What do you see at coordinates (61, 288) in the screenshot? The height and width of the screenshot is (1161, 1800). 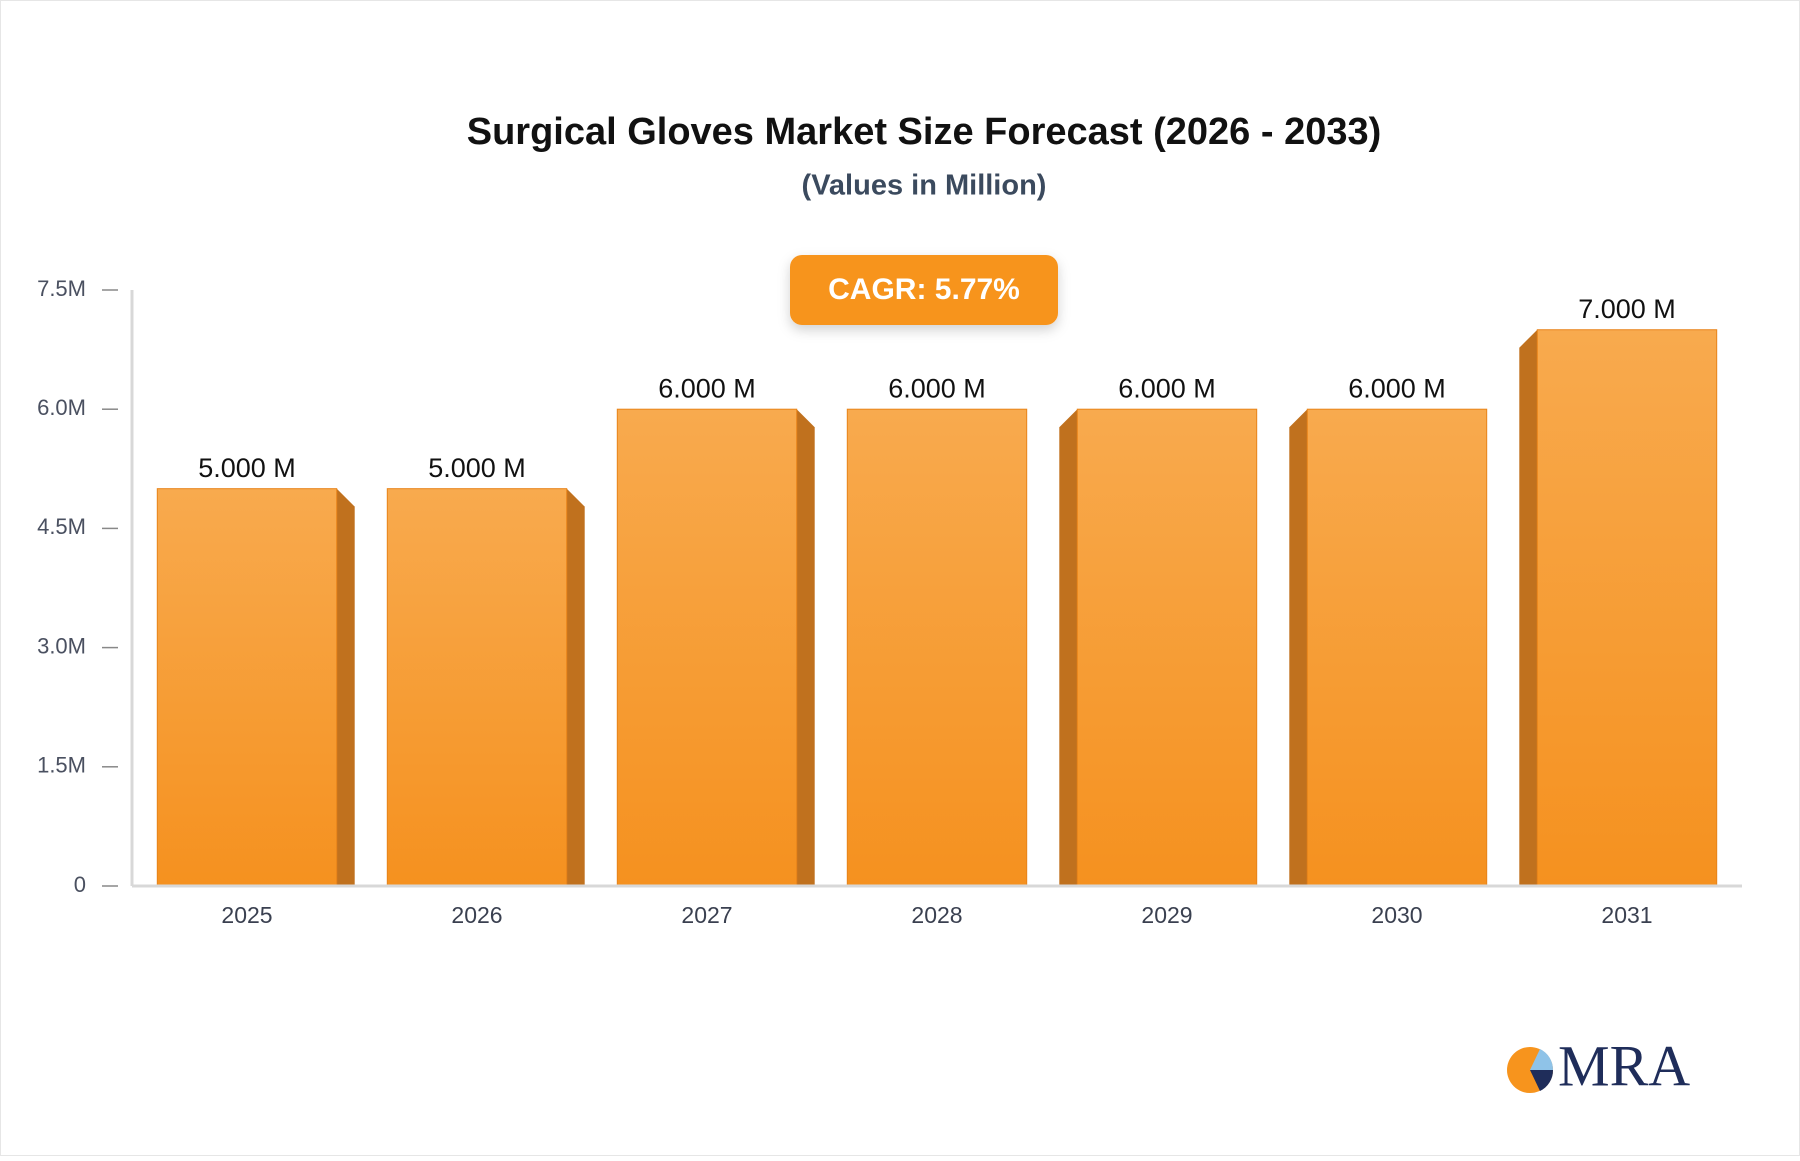 I see `y-tick-label: 7.5M` at bounding box center [61, 288].